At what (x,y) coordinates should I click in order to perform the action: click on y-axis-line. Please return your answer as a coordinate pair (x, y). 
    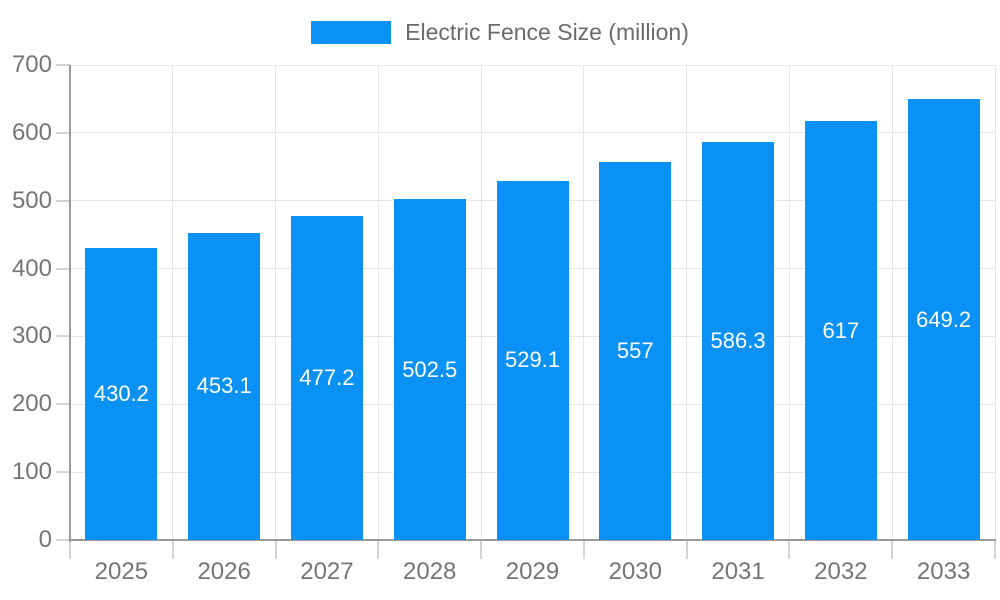
    Looking at the image, I should click on (70, 303).